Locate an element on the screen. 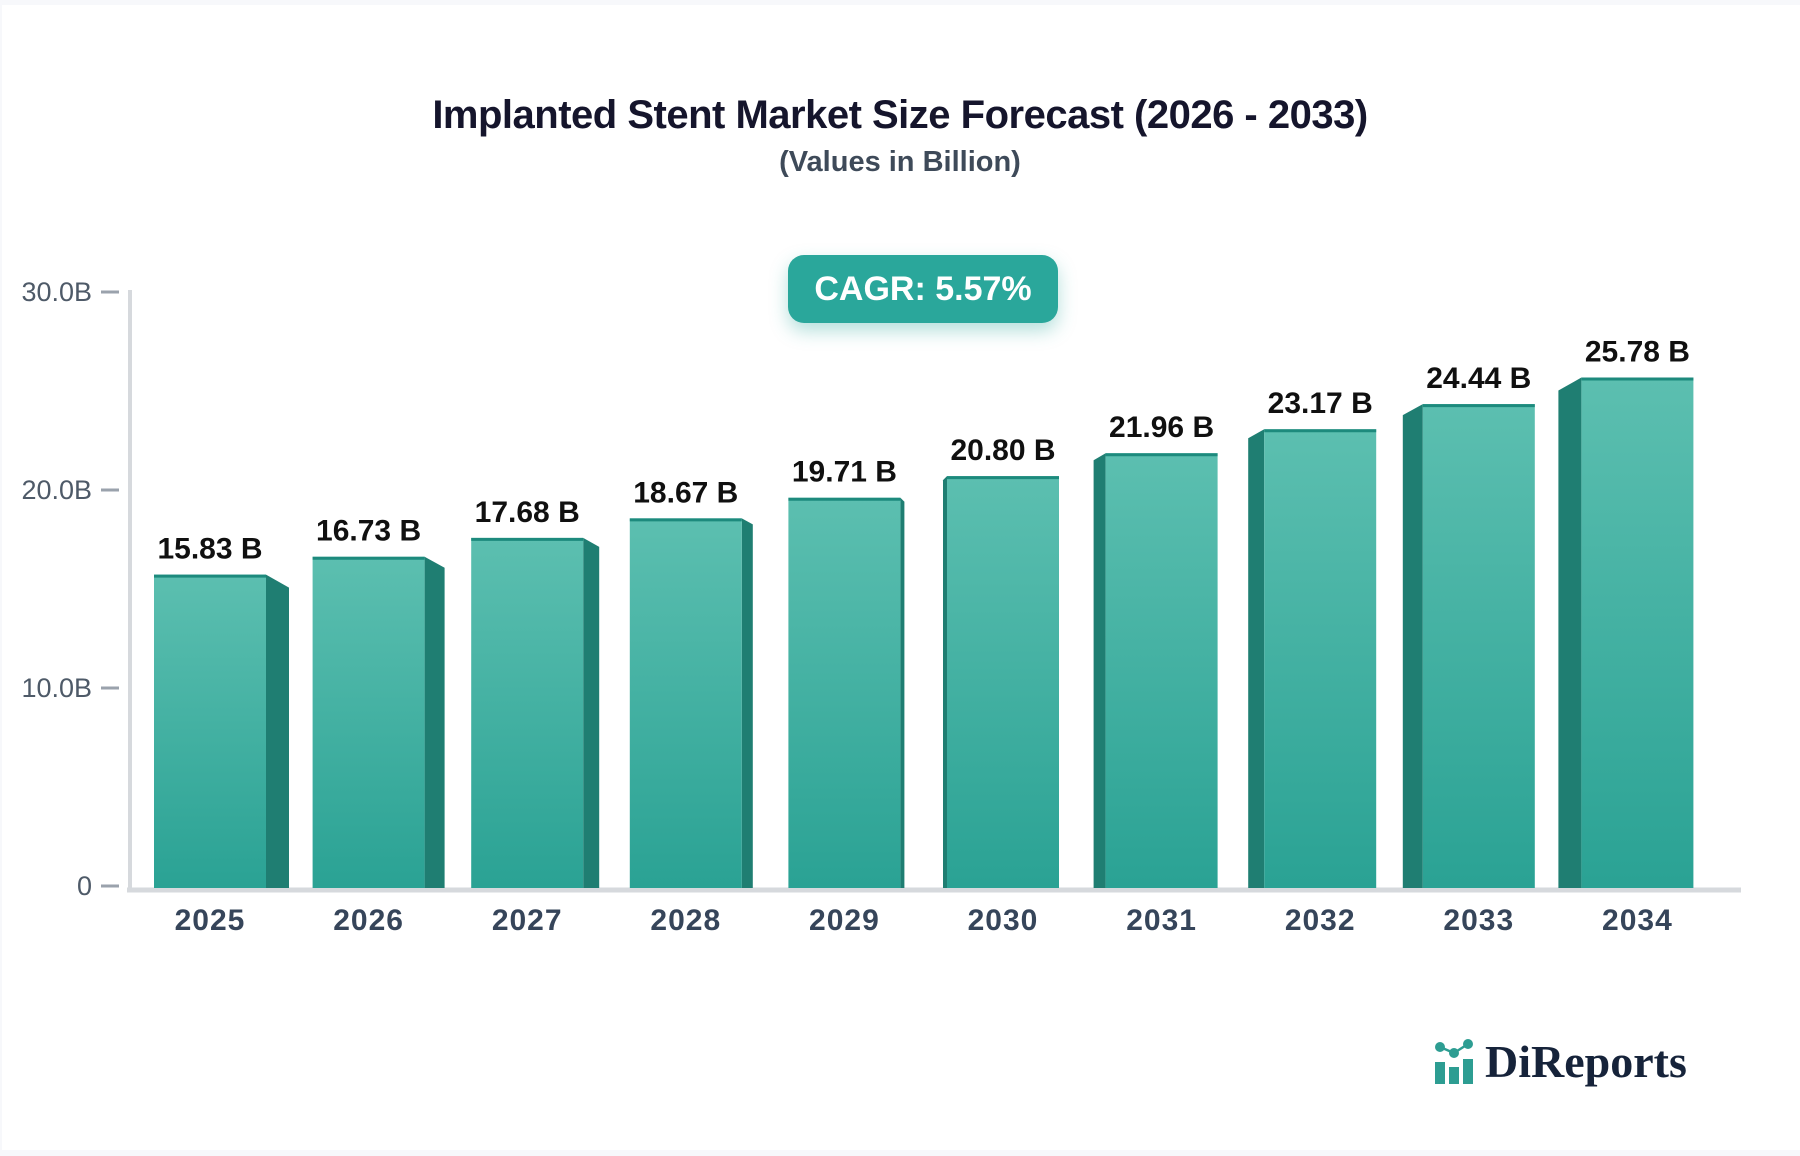 Image resolution: width=1800 pixels, height=1156 pixels. bar-2026 is located at coordinates (378, 722).